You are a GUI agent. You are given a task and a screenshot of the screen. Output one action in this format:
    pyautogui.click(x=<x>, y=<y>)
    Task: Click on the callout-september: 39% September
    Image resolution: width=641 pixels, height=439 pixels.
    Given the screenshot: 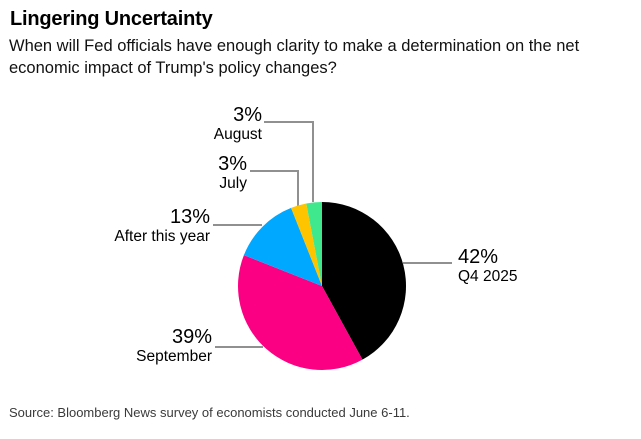 What is the action you would take?
    pyautogui.click(x=174, y=346)
    